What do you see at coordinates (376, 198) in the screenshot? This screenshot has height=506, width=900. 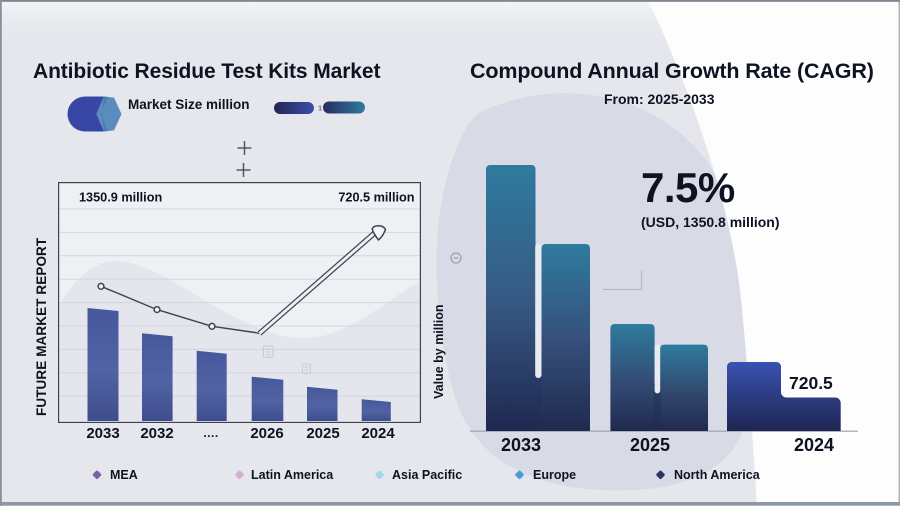 I see `svg-text: 720.5 million` at bounding box center [376, 198].